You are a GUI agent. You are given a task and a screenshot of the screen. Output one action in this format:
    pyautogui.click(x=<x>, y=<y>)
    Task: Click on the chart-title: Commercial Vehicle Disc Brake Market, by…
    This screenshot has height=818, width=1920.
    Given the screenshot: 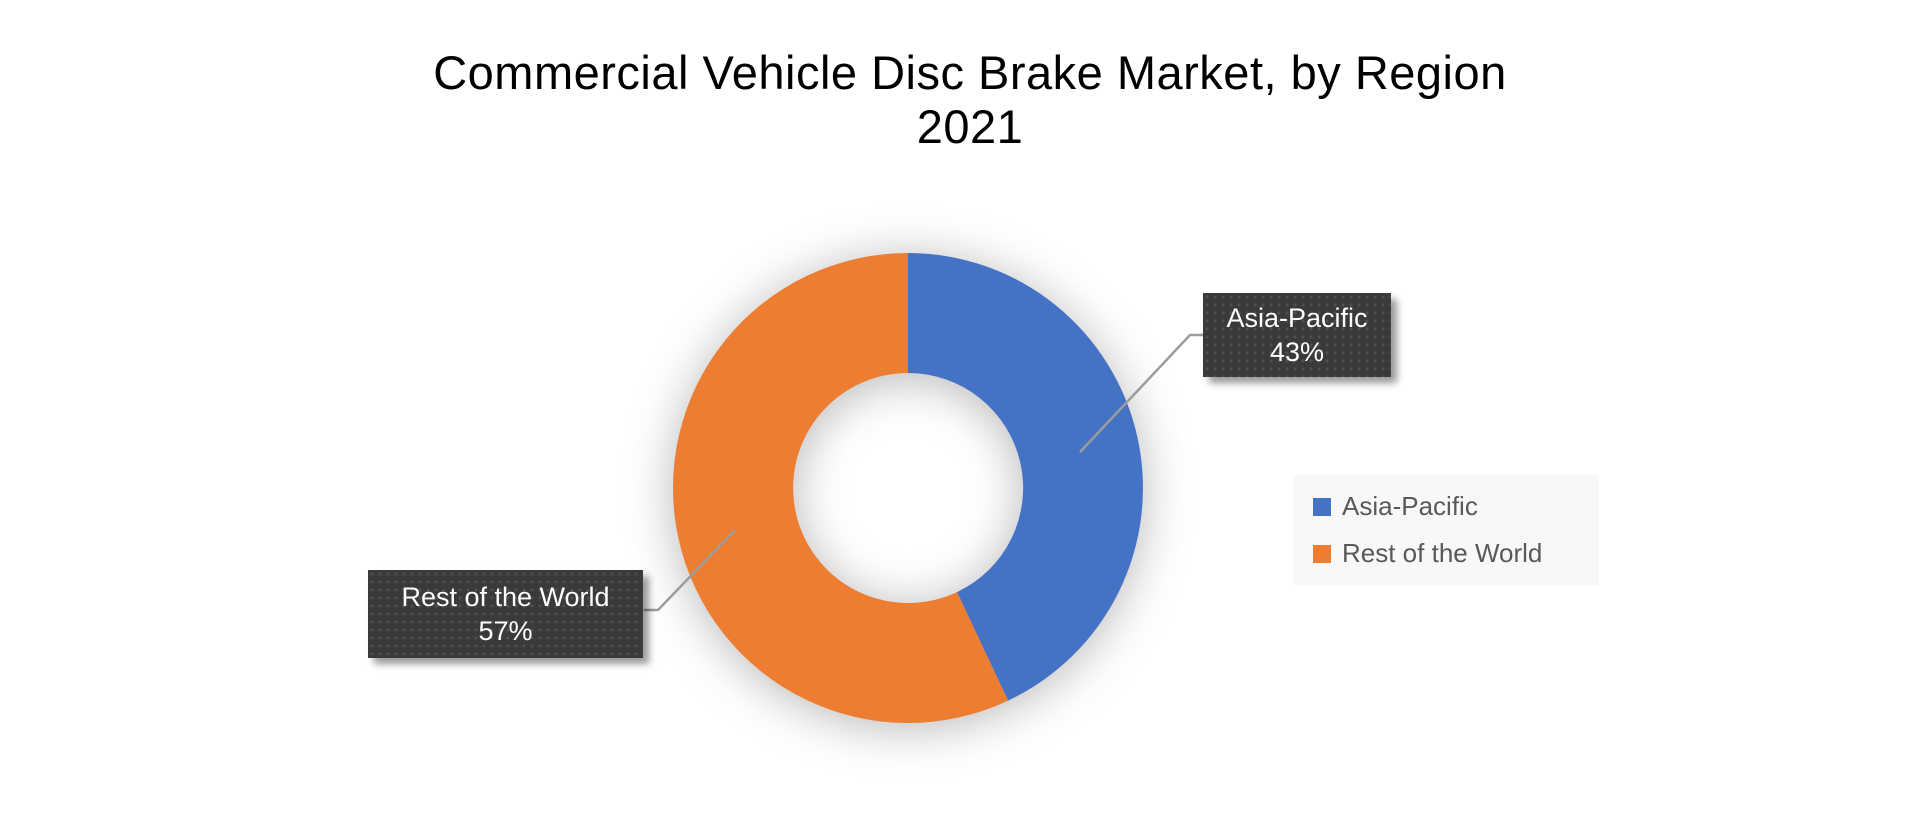 What is the action you would take?
    pyautogui.click(x=970, y=100)
    